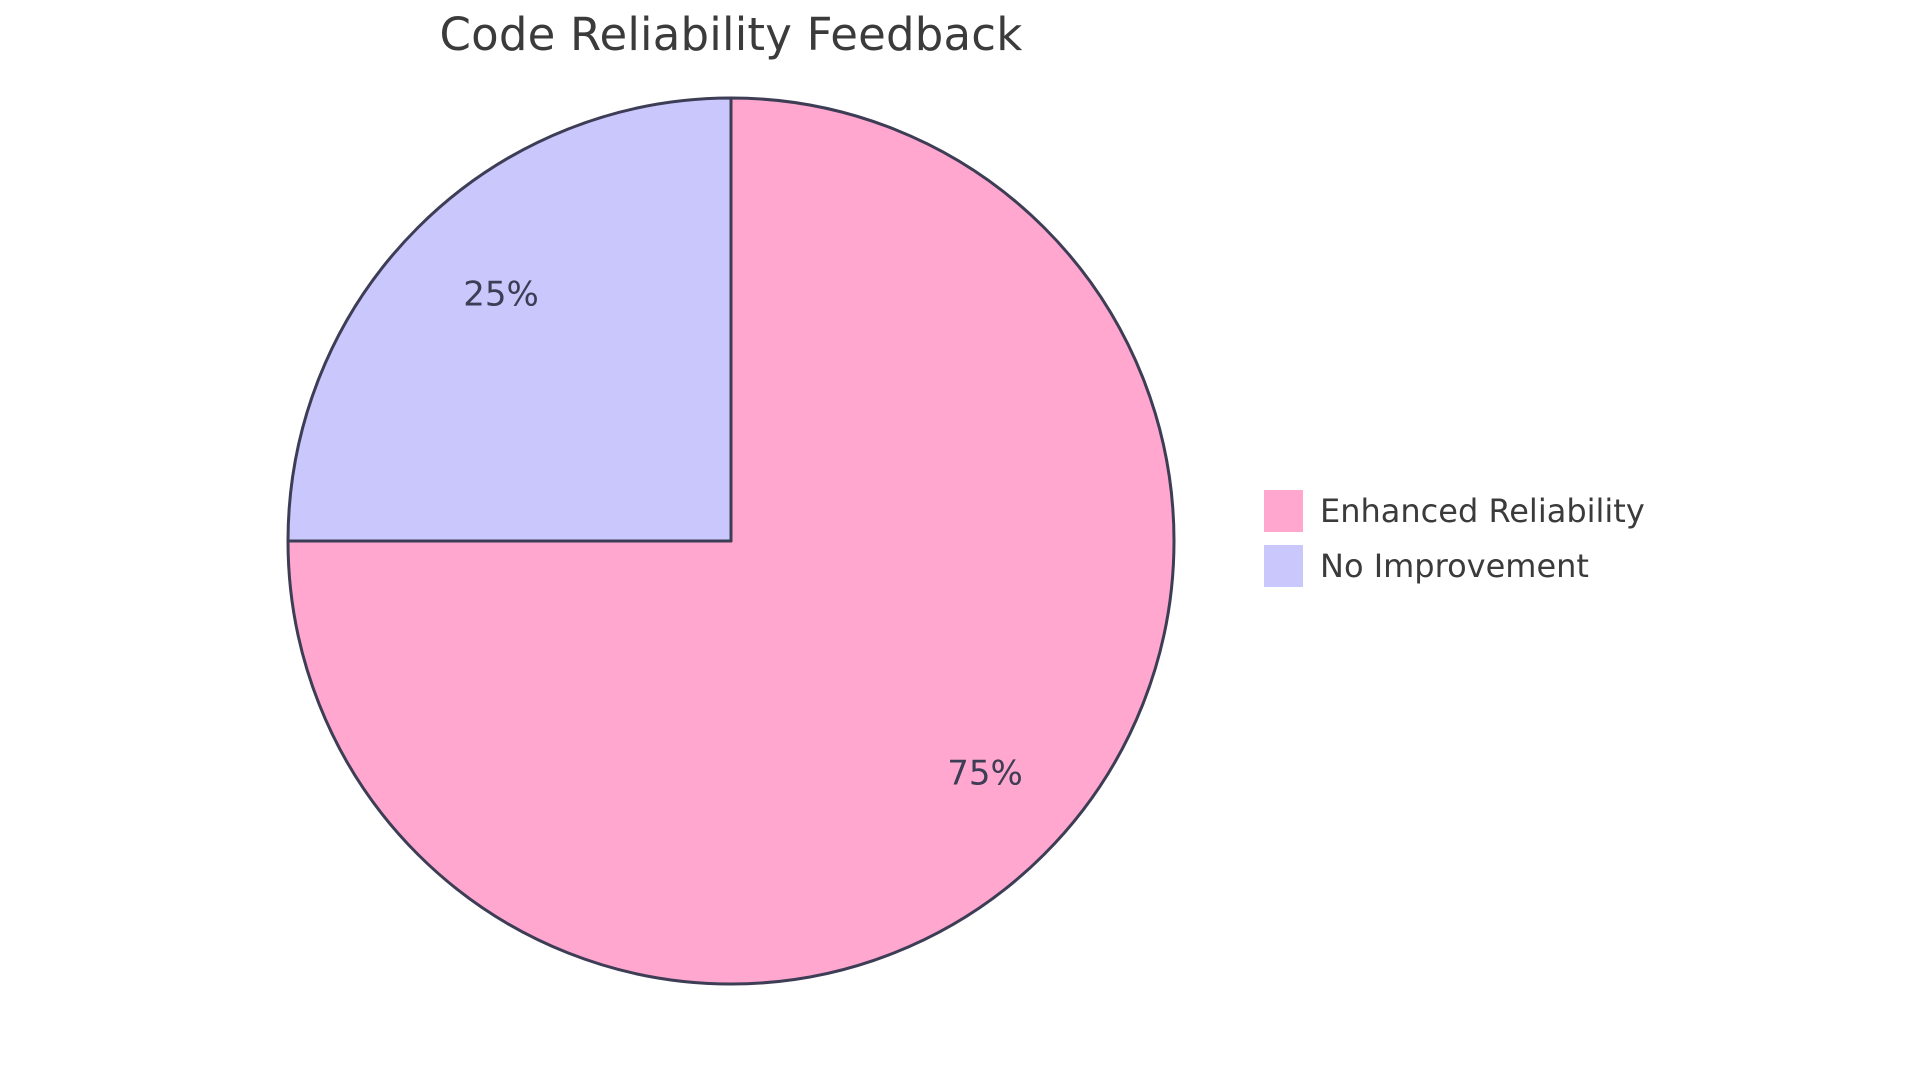 The width and height of the screenshot is (1920, 1083). I want to click on legend-item-no-improvement: No Improvement, so click(1454, 566).